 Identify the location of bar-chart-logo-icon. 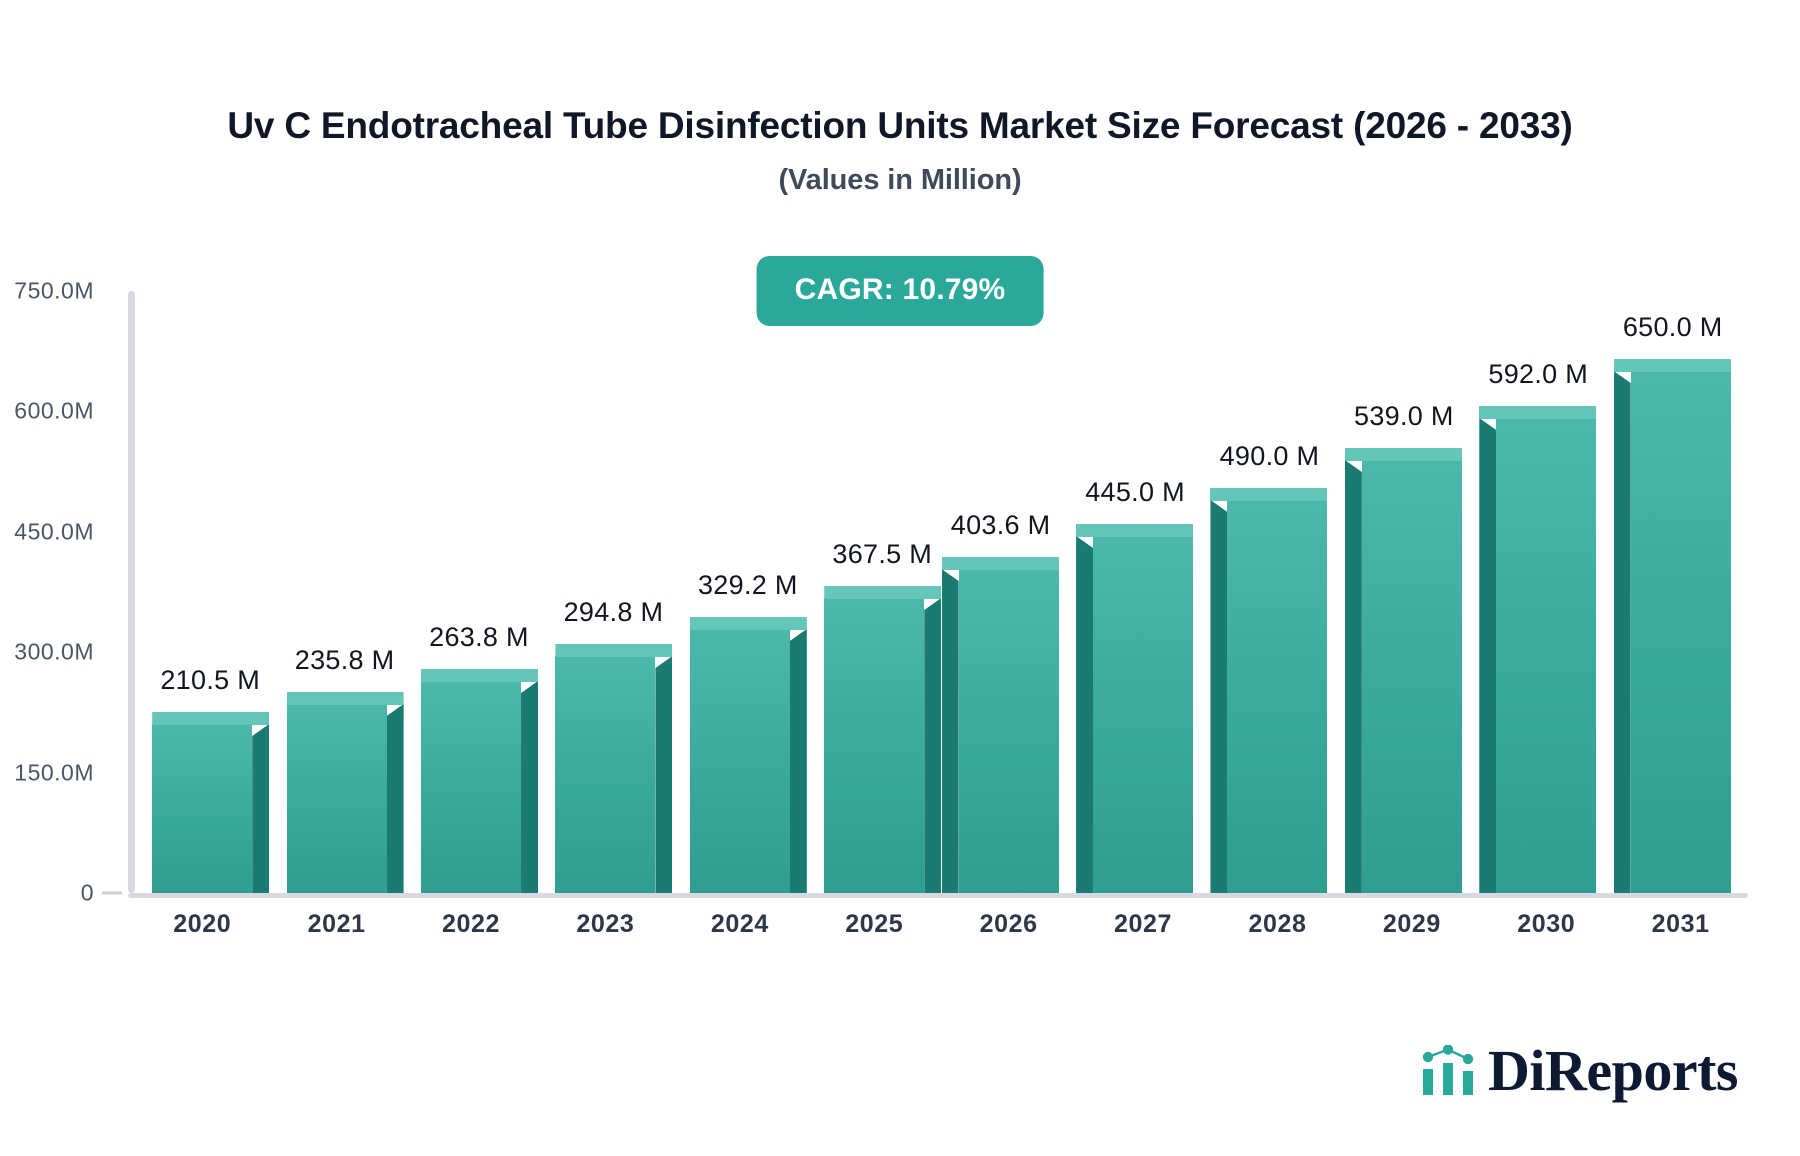
(1448, 1070).